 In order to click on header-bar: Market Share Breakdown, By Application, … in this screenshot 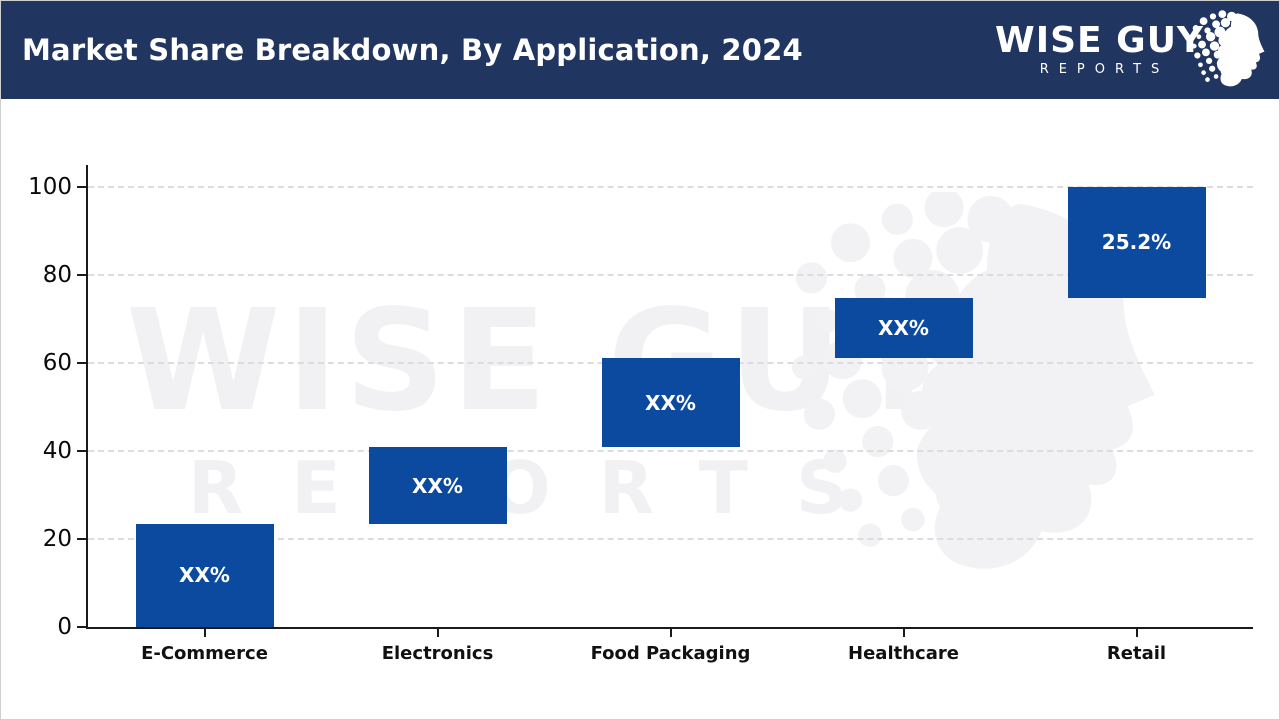, I will do `click(640, 49)`.